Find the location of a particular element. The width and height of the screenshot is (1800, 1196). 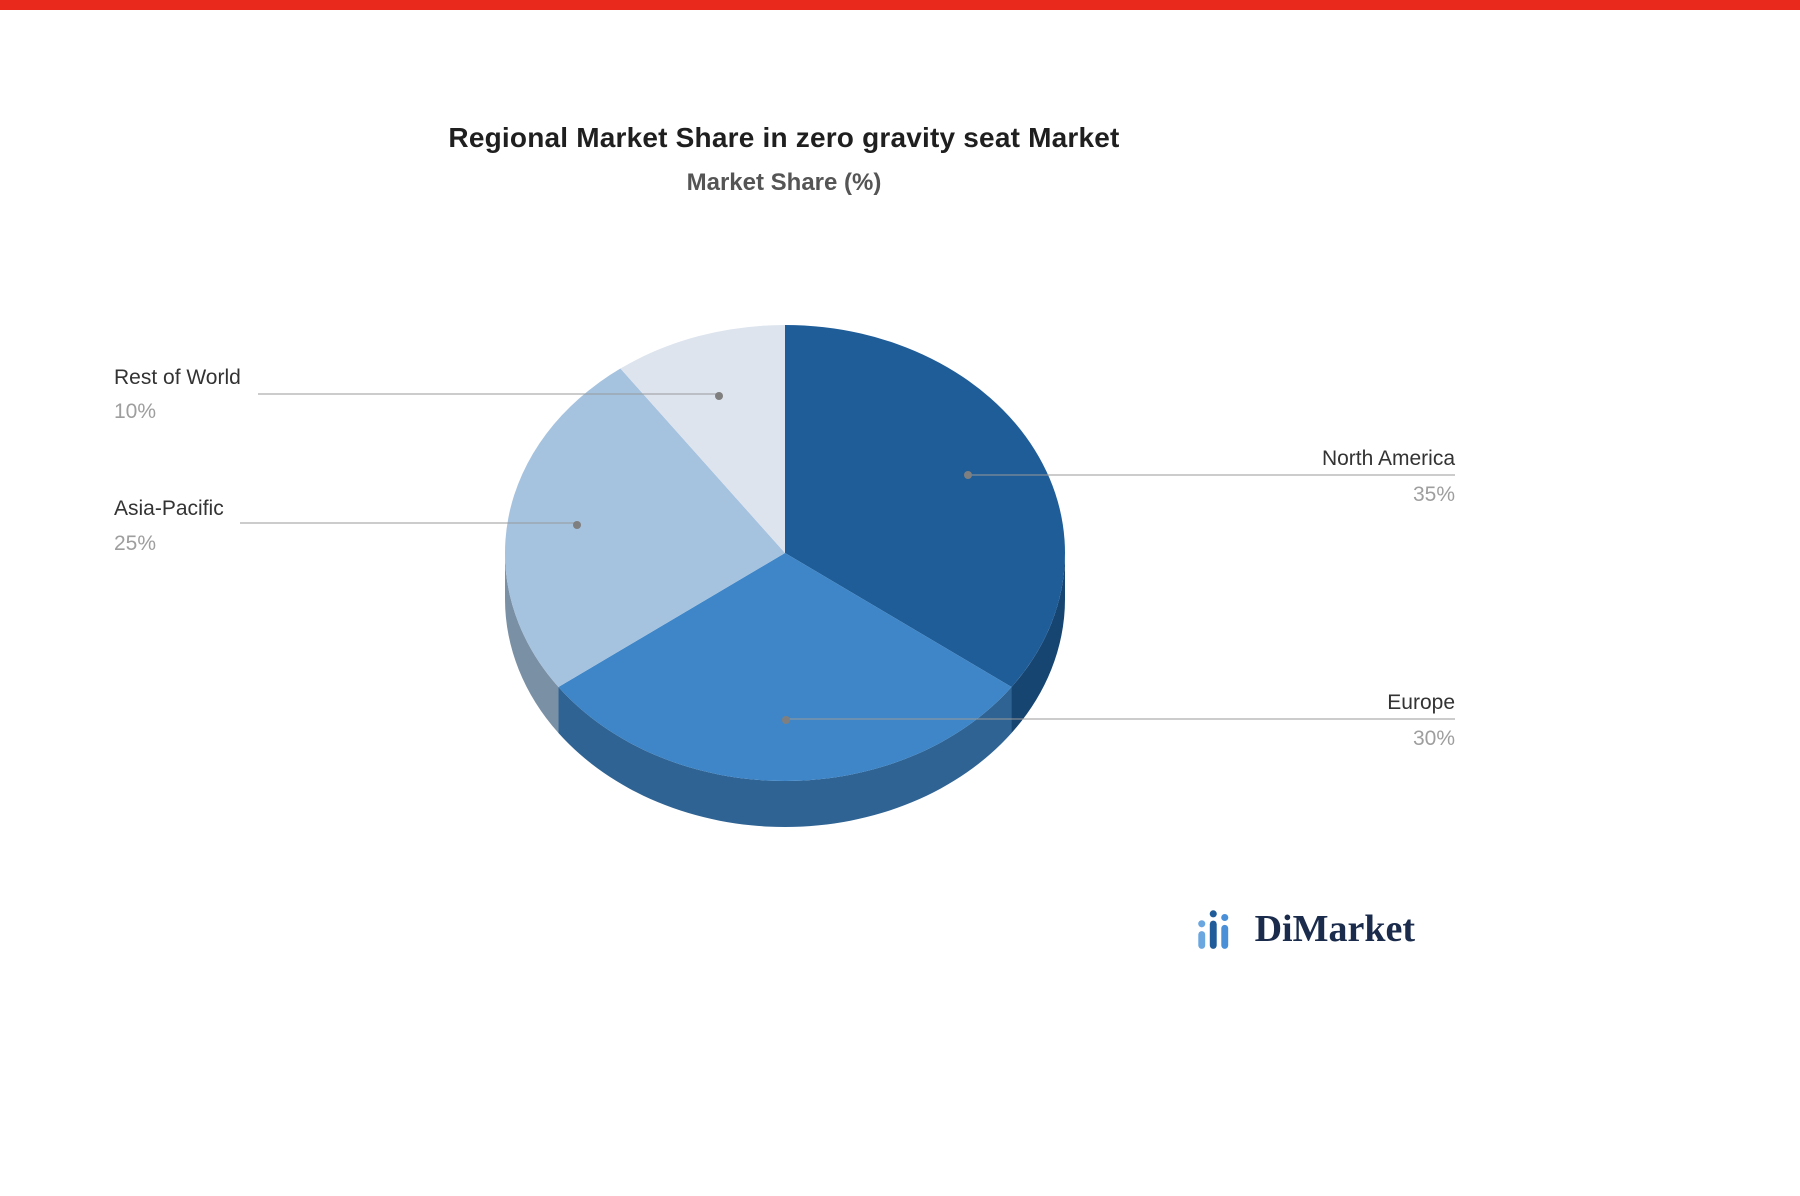

slice-label-europe: Europe 30% is located at coordinates (1421, 721).